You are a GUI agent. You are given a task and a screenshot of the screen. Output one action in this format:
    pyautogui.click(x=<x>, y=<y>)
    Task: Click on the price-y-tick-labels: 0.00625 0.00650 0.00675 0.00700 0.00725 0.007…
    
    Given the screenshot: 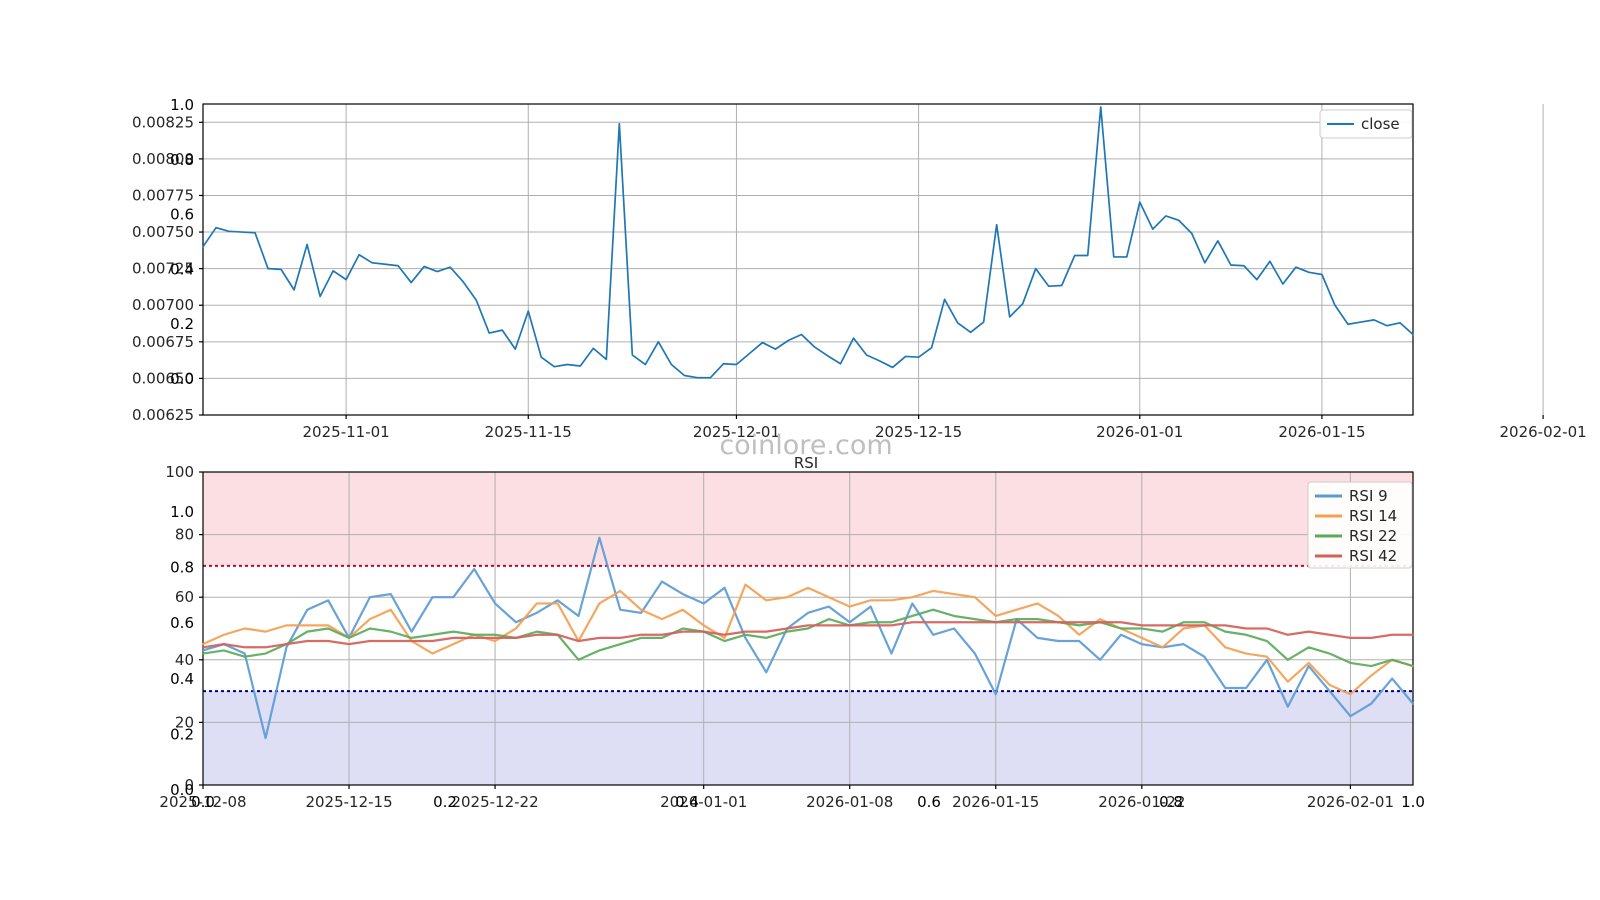 What is the action you would take?
    pyautogui.click(x=163, y=268)
    